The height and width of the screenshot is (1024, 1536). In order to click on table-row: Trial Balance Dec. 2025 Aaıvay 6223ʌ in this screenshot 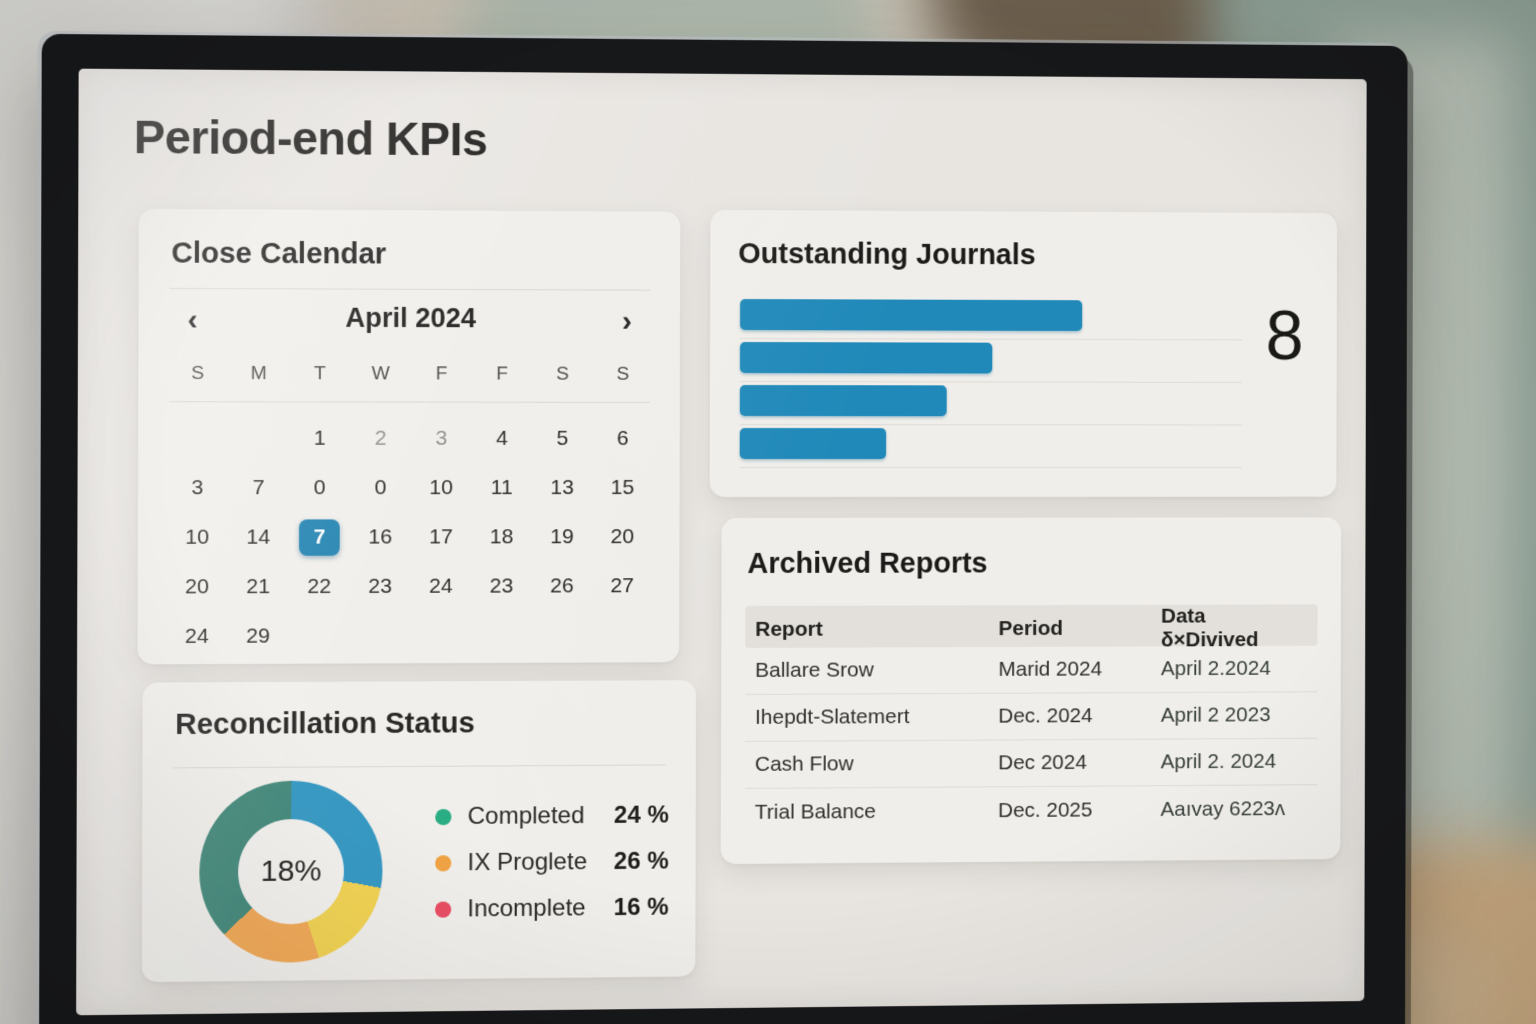, I will do `click(1031, 810)`.